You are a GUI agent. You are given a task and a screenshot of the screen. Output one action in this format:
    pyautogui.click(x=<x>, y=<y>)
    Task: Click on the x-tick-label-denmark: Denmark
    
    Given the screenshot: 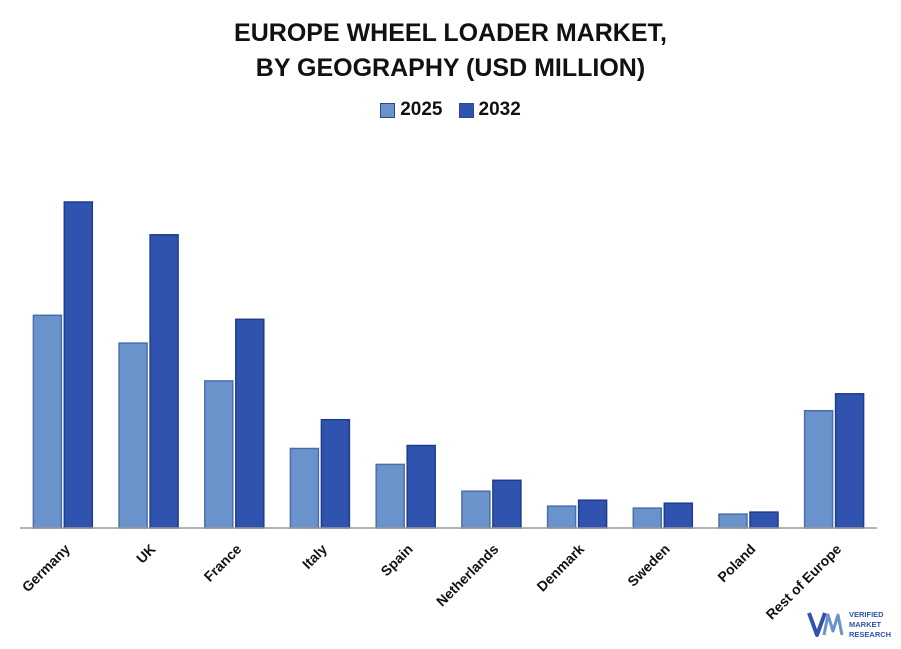 What is the action you would take?
    pyautogui.click(x=560, y=568)
    